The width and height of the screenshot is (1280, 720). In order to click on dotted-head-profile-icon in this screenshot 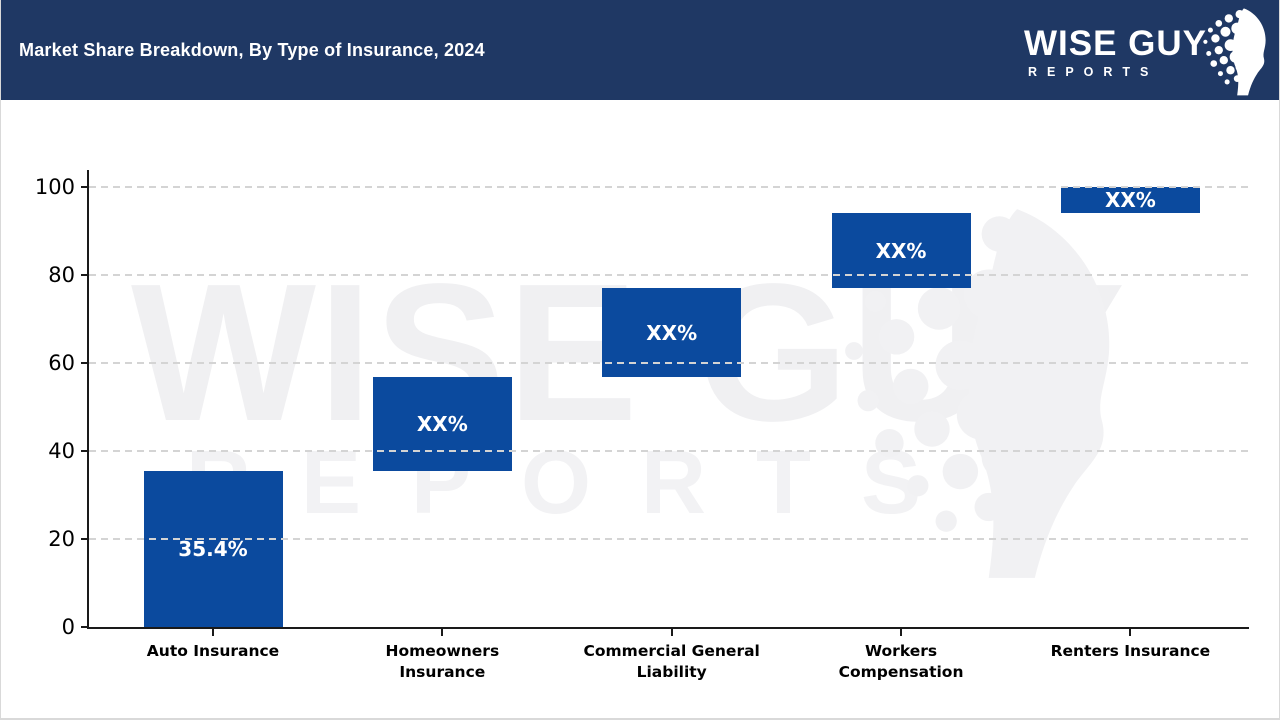, I will do `click(1234, 52)`.